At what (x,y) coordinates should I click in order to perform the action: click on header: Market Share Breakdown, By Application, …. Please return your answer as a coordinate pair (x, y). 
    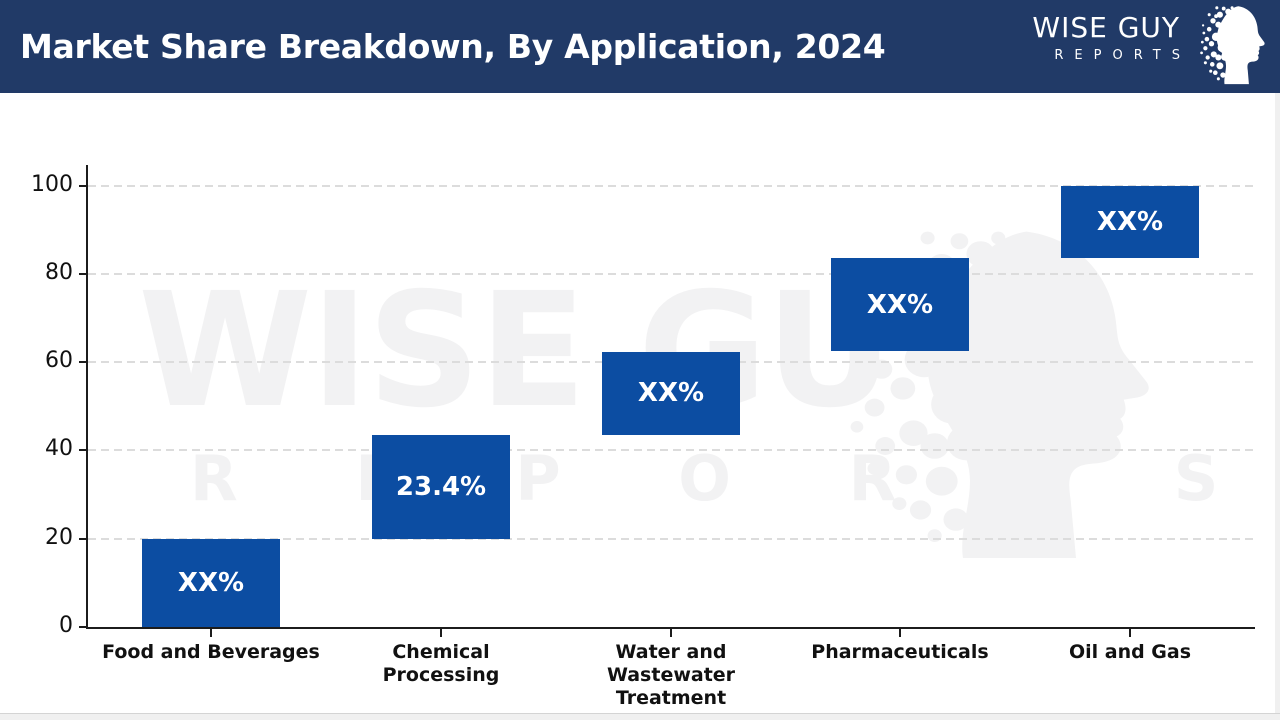
    Looking at the image, I should click on (640, 46).